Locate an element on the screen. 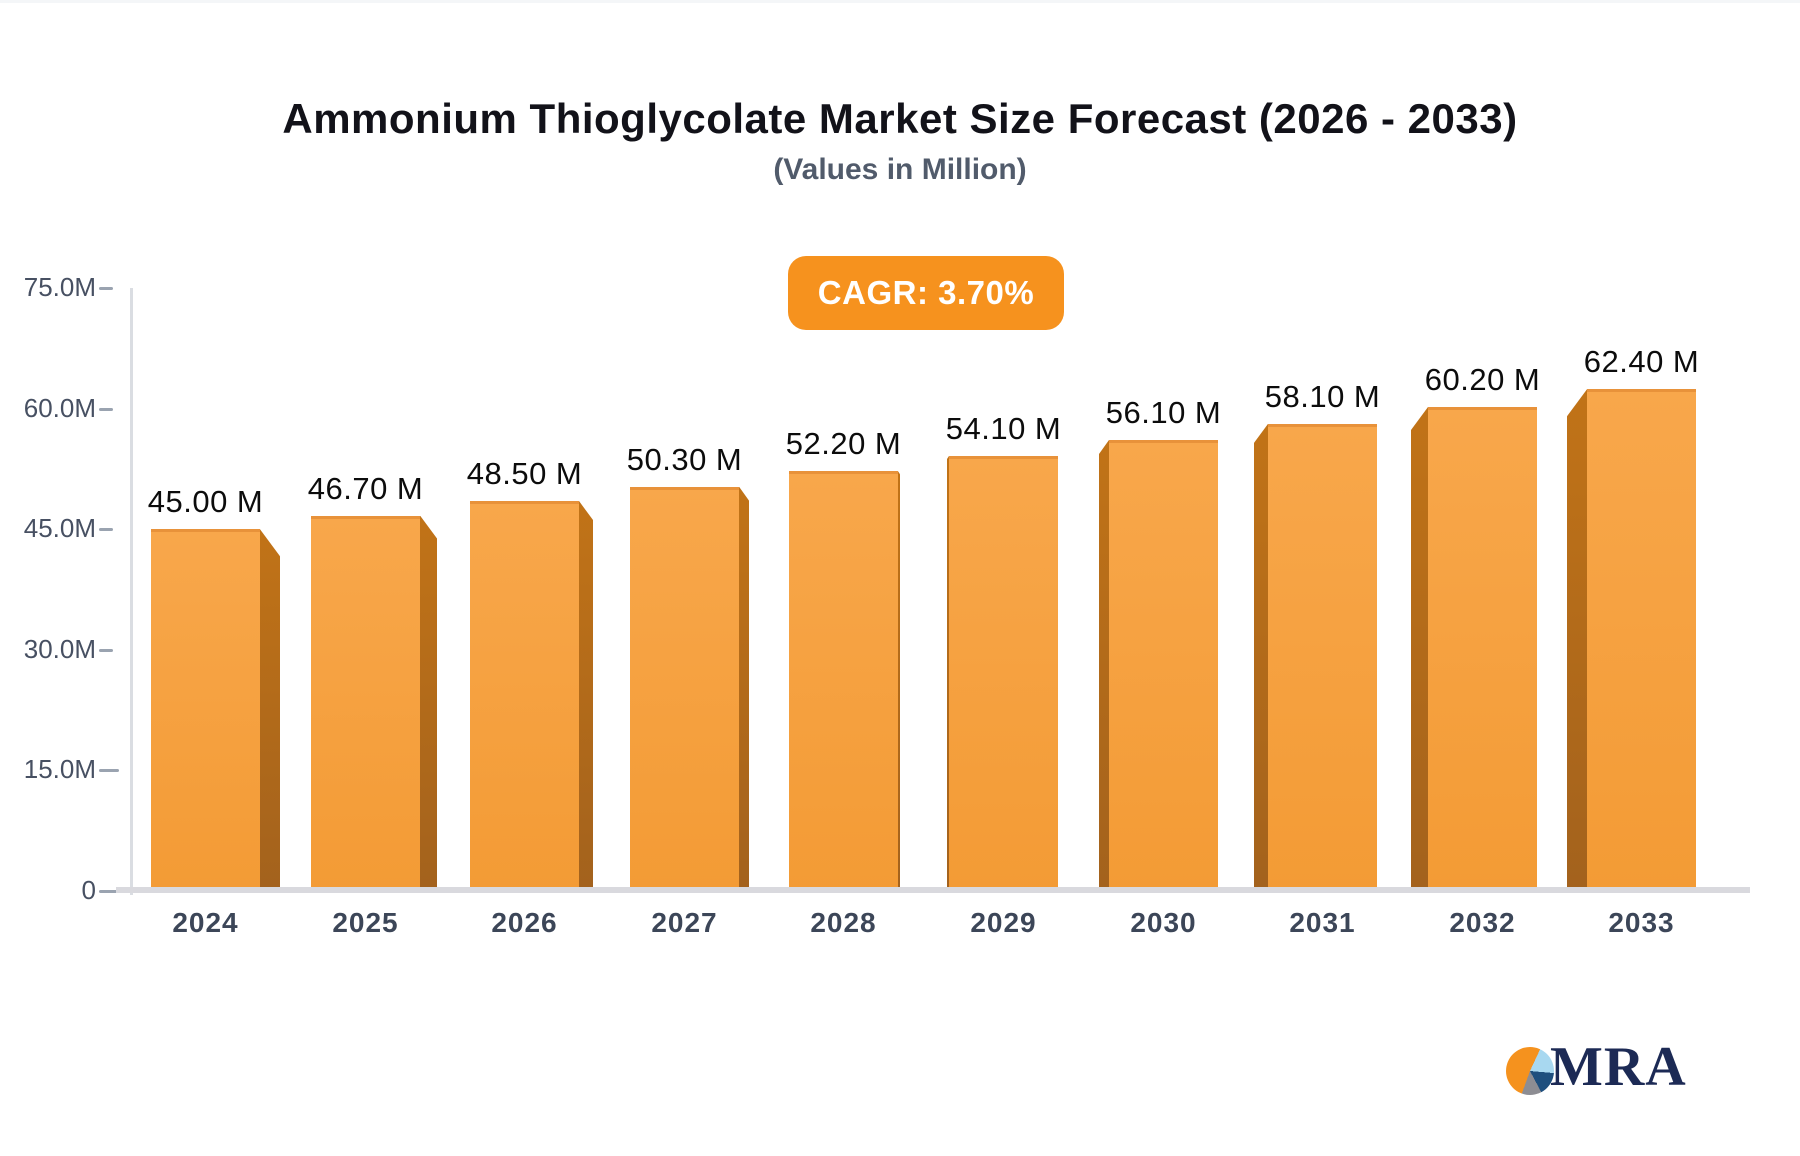 Image resolution: width=1800 pixels, height=1156 pixels. bar-value-label: 50.30 M is located at coordinates (684, 459).